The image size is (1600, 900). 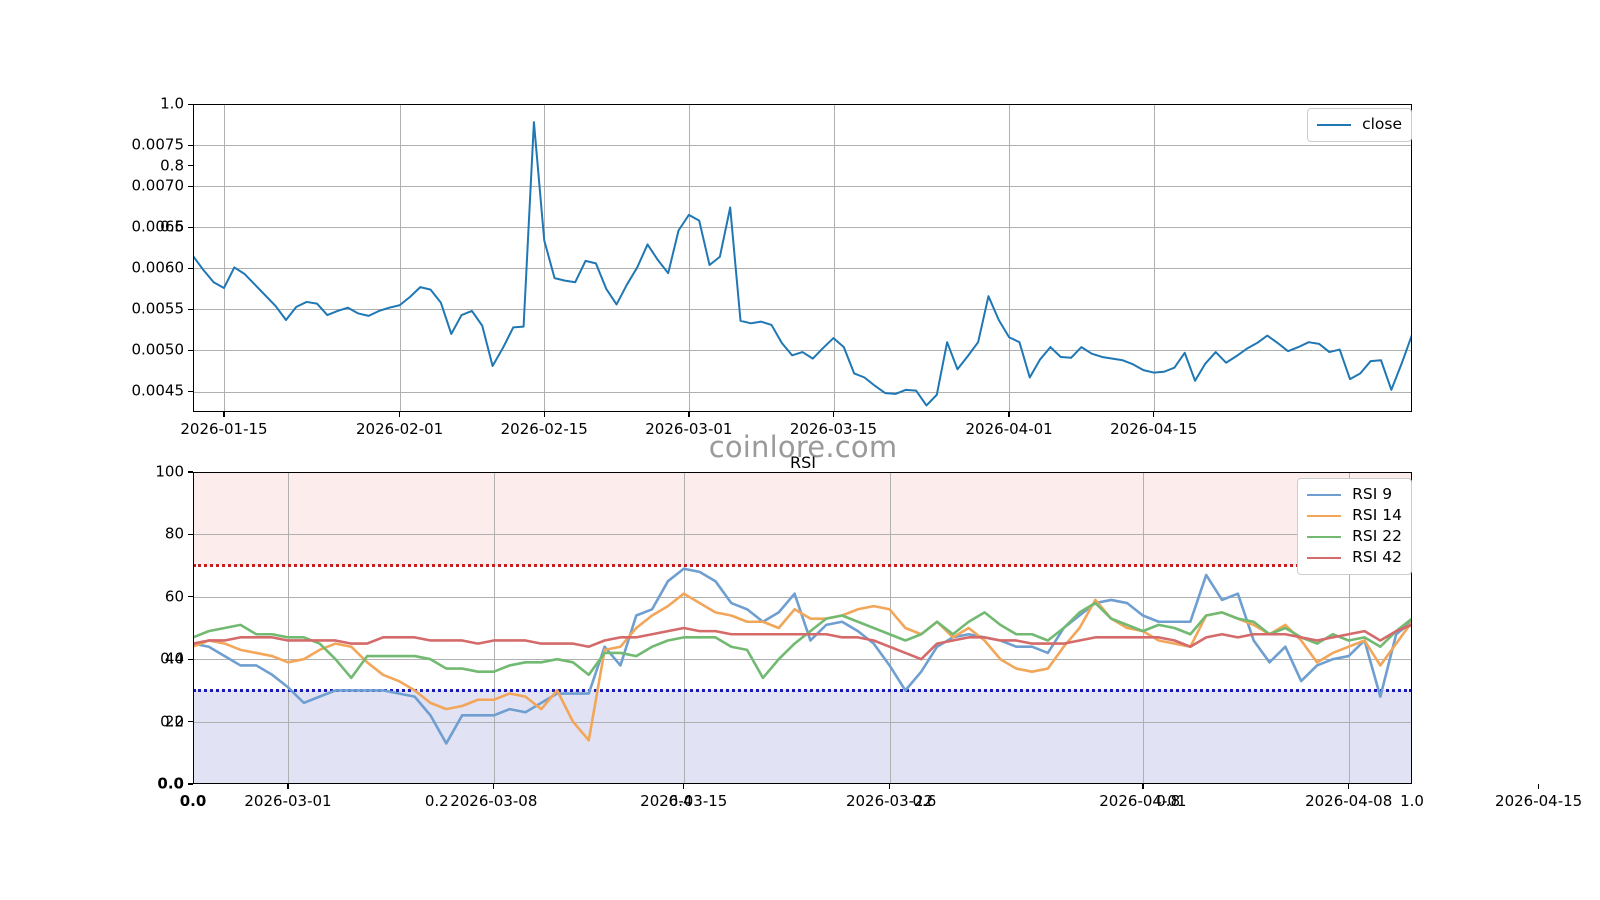 I want to click on rsi-legend-label: RSI 42, so click(x=1377, y=556).